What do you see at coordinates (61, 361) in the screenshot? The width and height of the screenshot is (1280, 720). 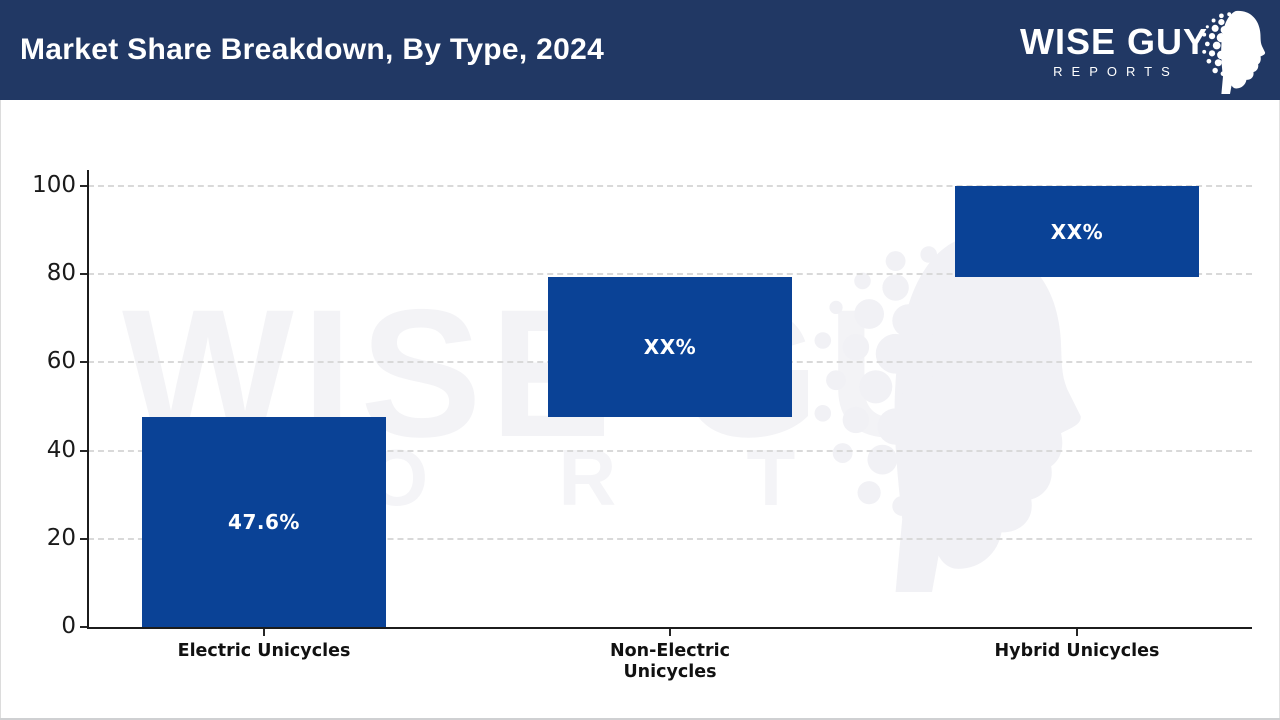 I see `y-axis-tick-label: 60` at bounding box center [61, 361].